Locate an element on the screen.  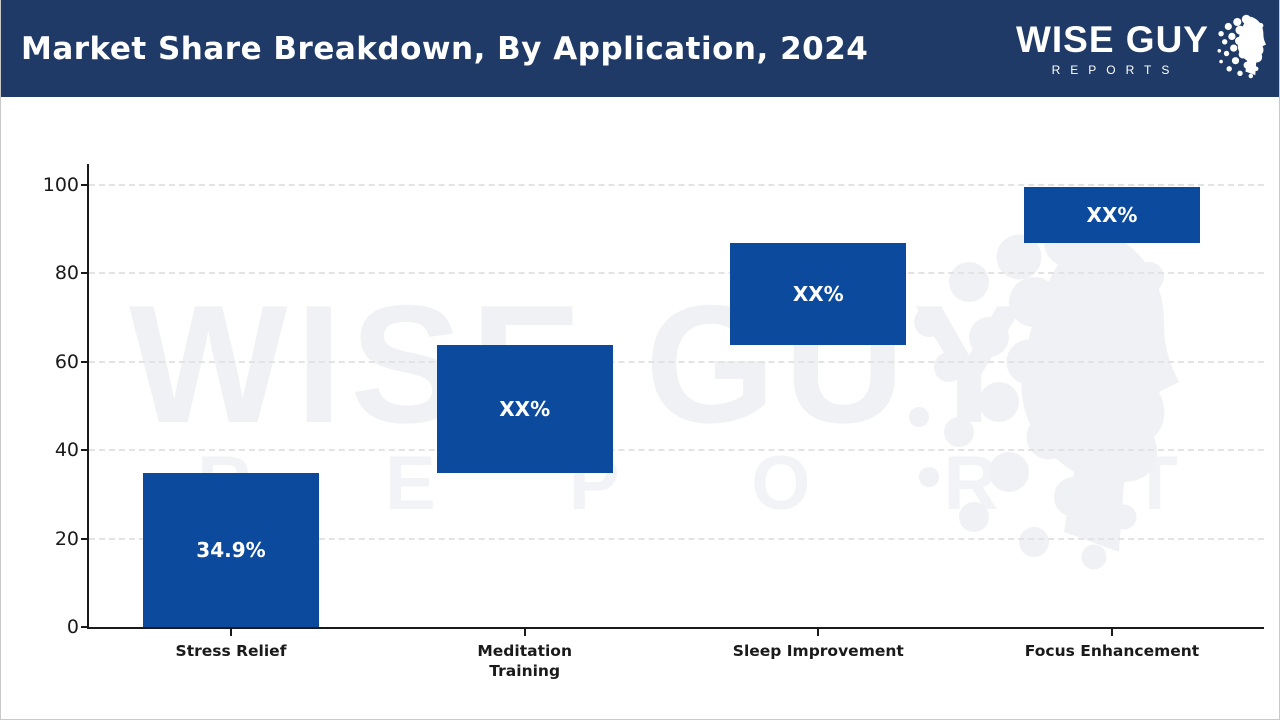
bar: 34.9% is located at coordinates (231, 549).